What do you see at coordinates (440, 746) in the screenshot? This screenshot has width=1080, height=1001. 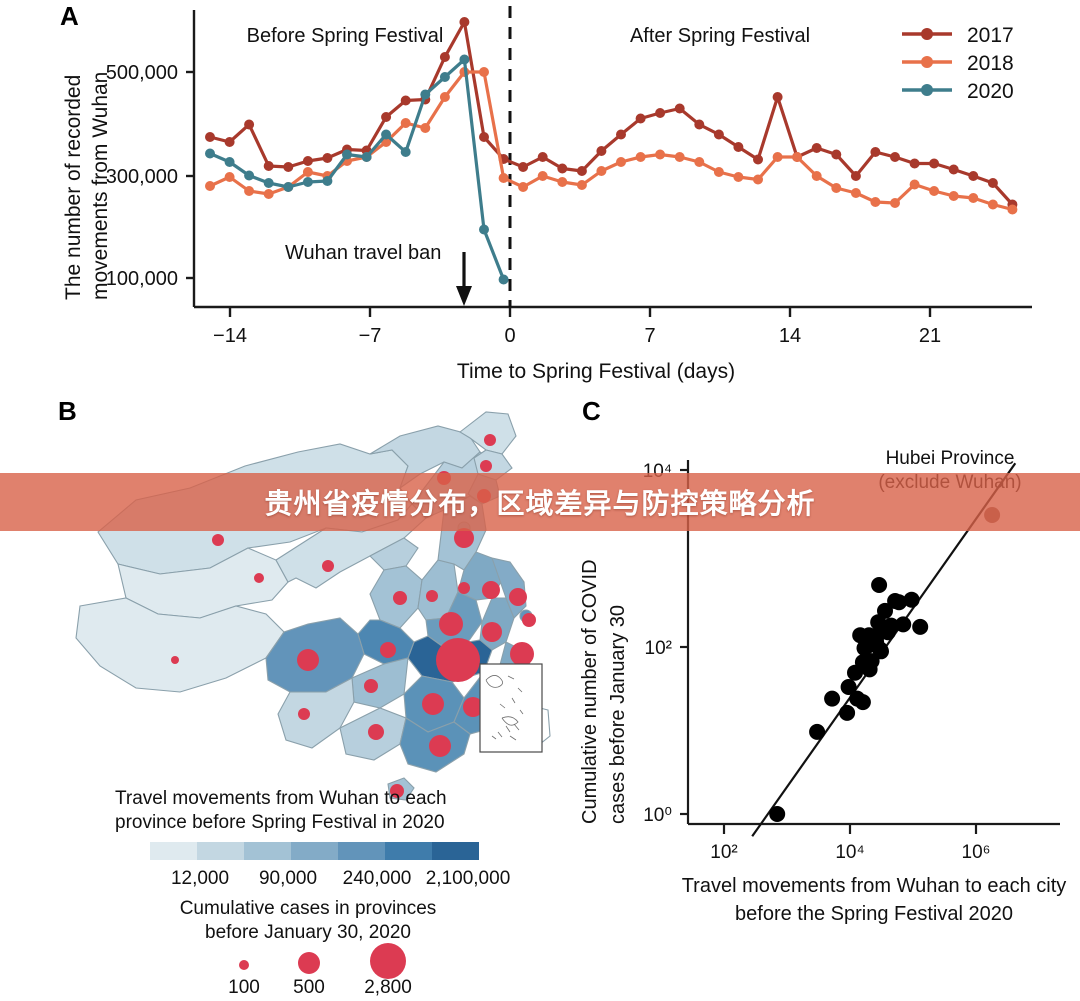 I see `bubble-guangdong` at bounding box center [440, 746].